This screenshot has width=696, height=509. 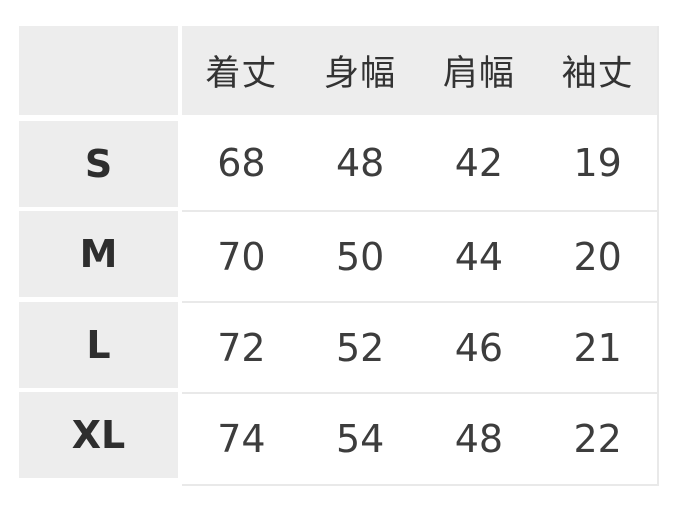 I want to click on data-row-s: 68 48 42 19, so click(x=419, y=162).